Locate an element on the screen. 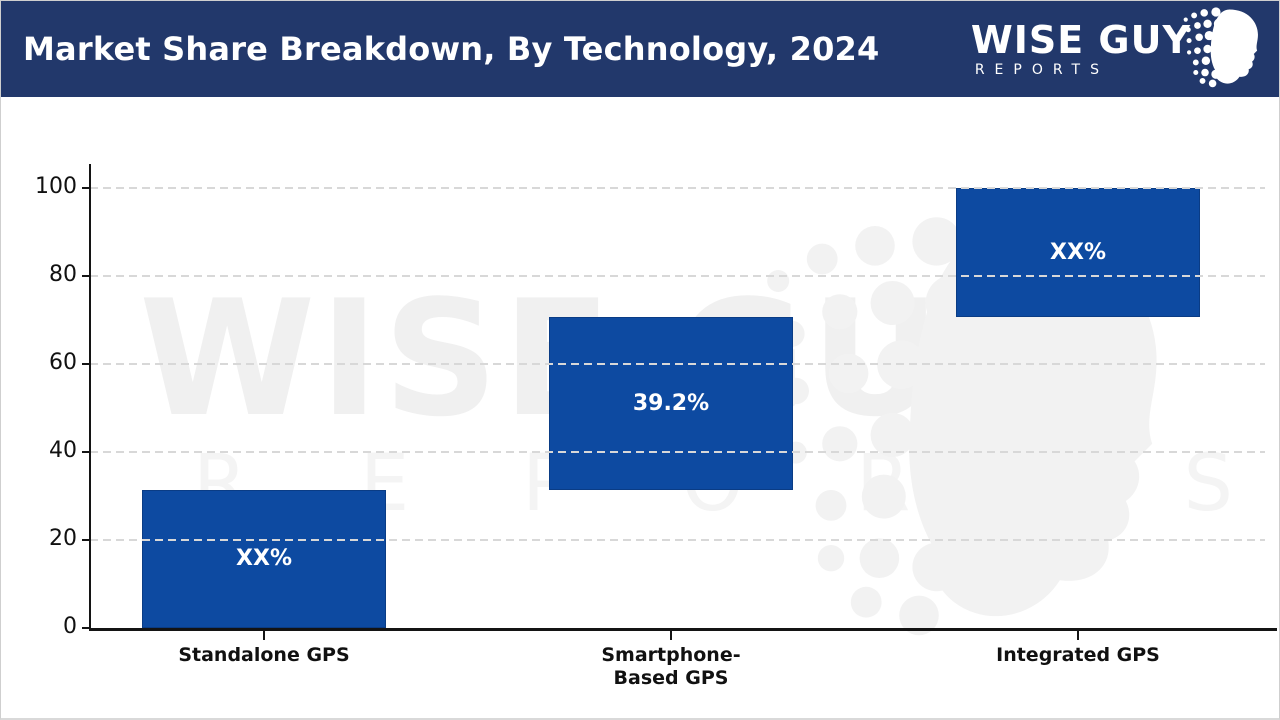 The image size is (1280, 720). bar-value-label: 39.2% is located at coordinates (671, 403).